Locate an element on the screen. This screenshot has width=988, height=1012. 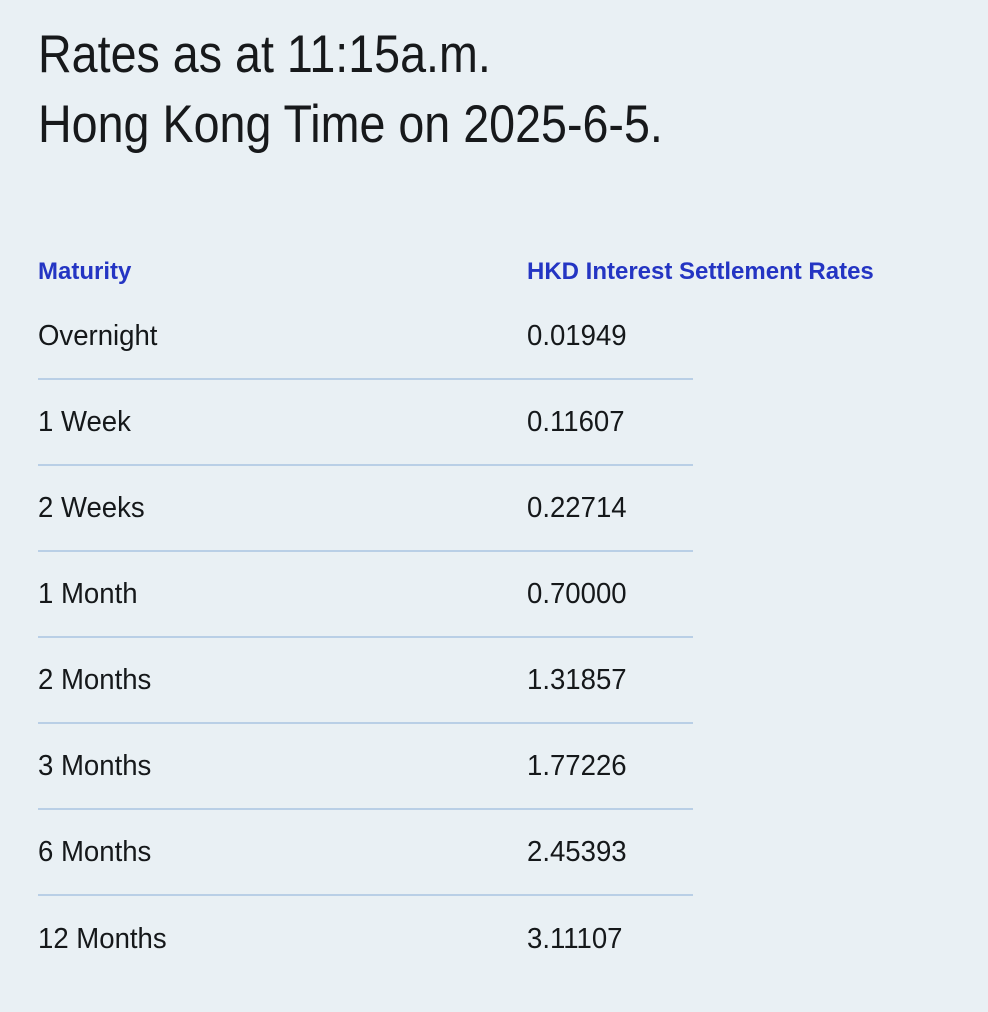
table-row: 3 Months 1.77226 is located at coordinates (365, 767).